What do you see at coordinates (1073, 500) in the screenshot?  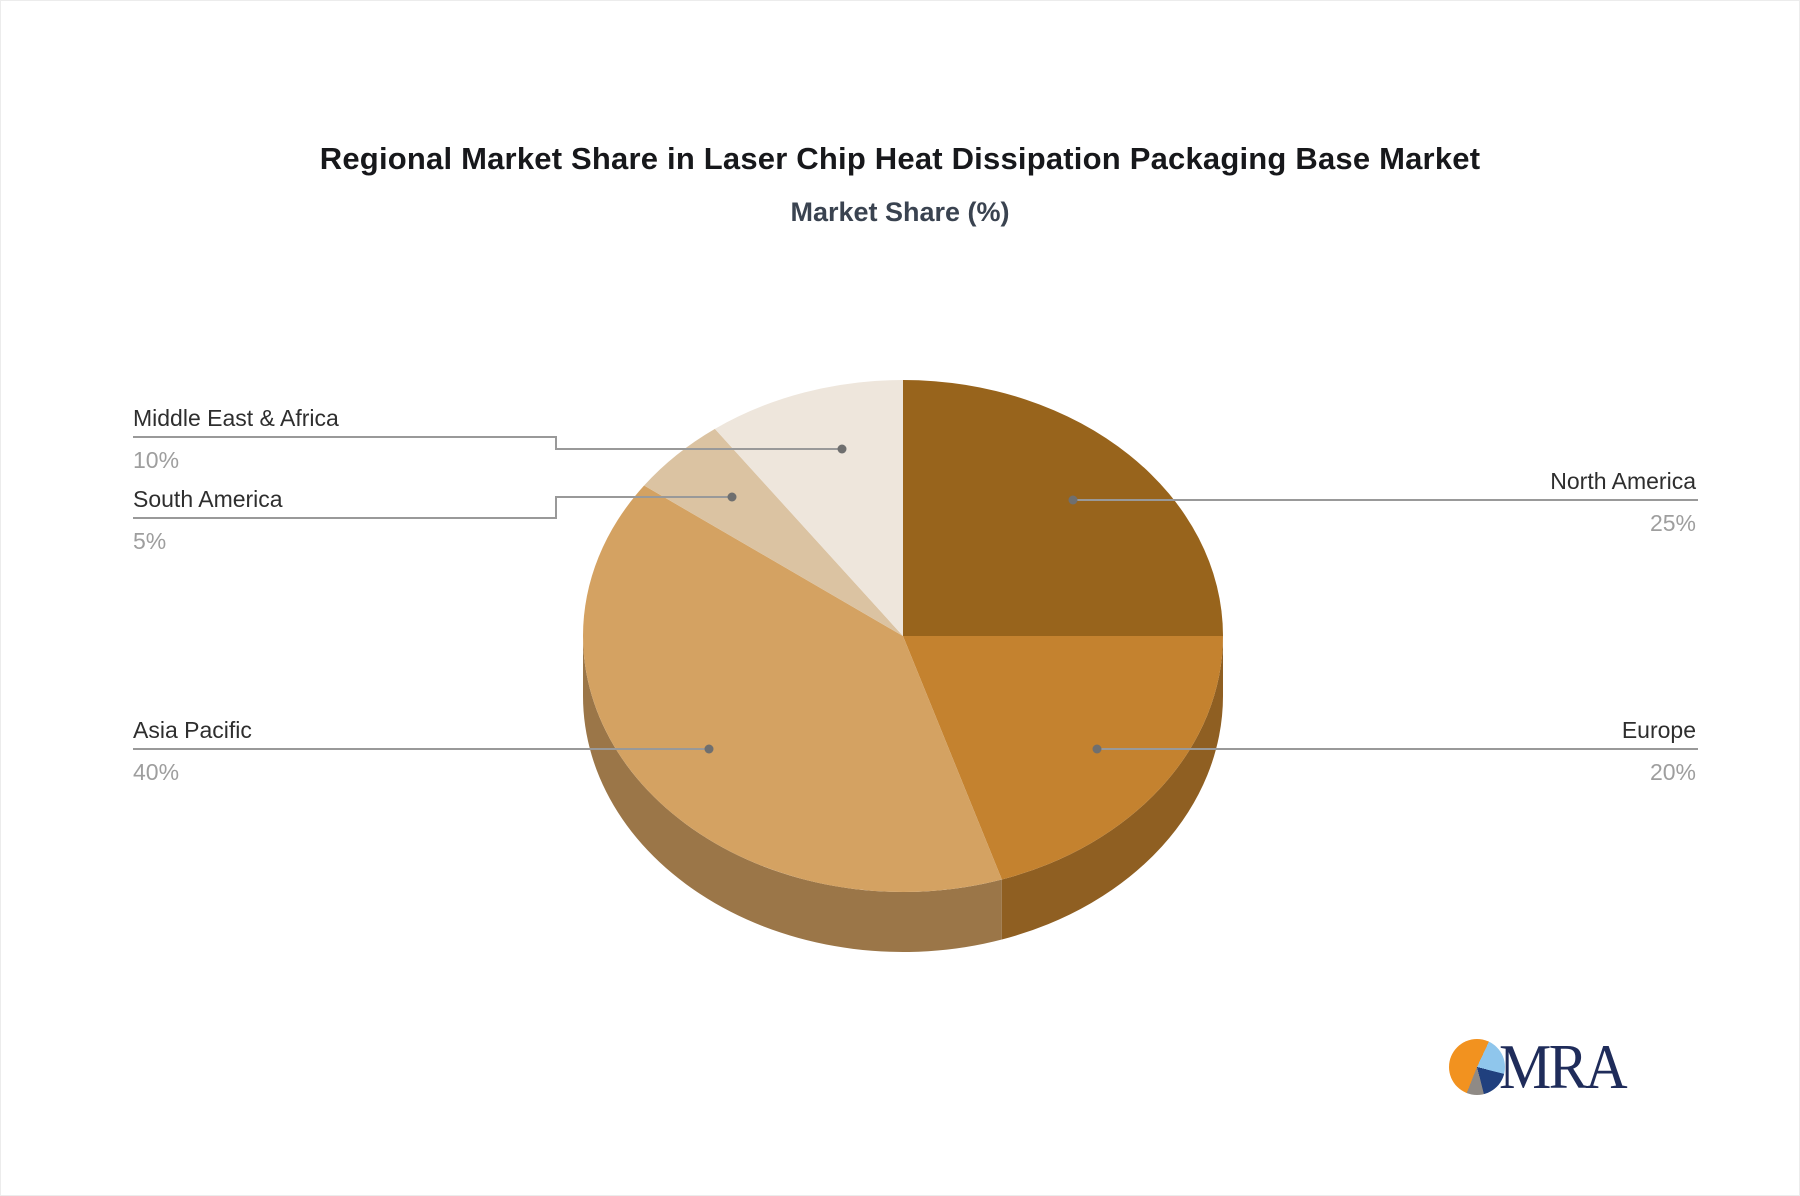 I see `leader-dot-north-america` at bounding box center [1073, 500].